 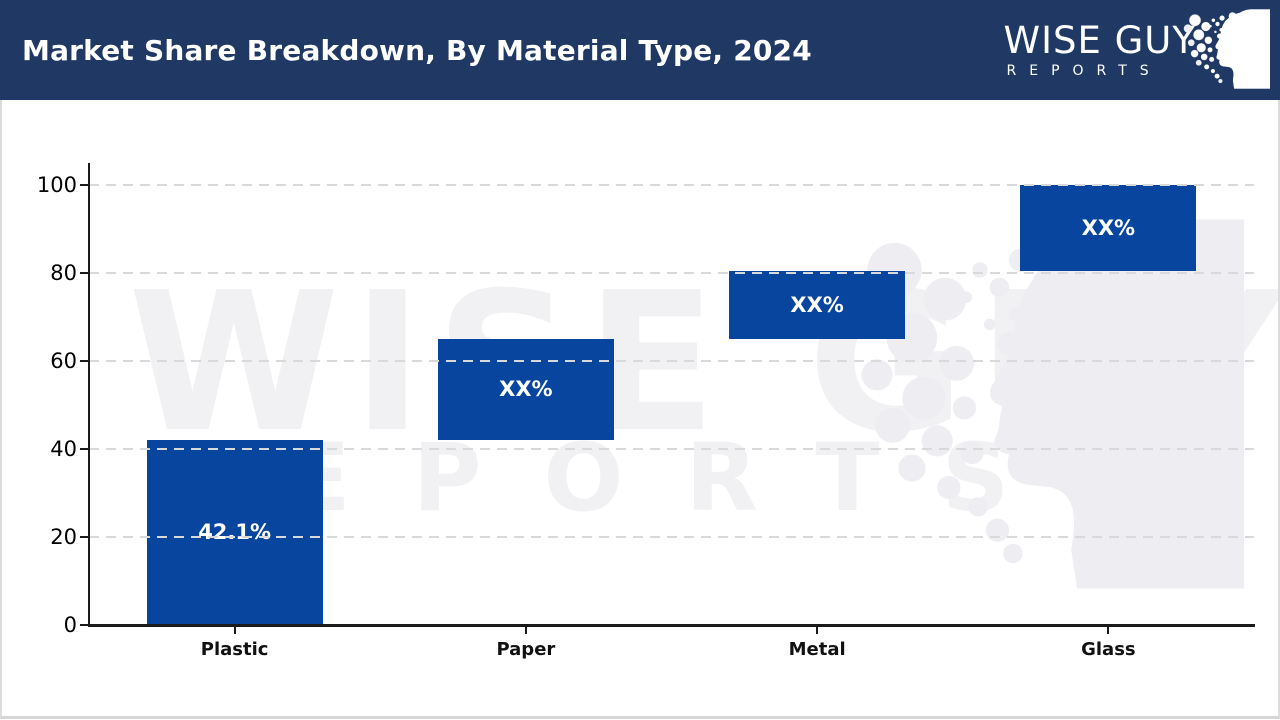 I want to click on bar-glass: XX%, so click(x=1108, y=228).